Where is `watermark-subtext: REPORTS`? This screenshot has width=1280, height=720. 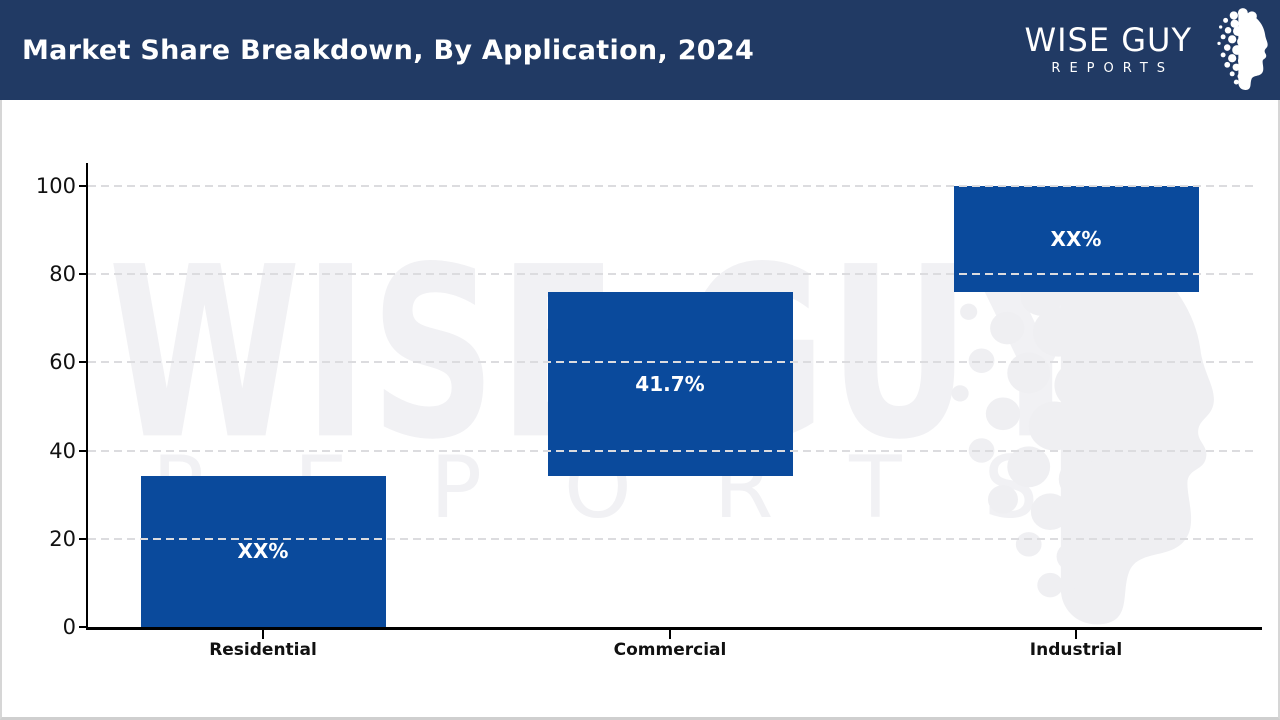
watermark-subtext: REPORTS is located at coordinates (636, 488).